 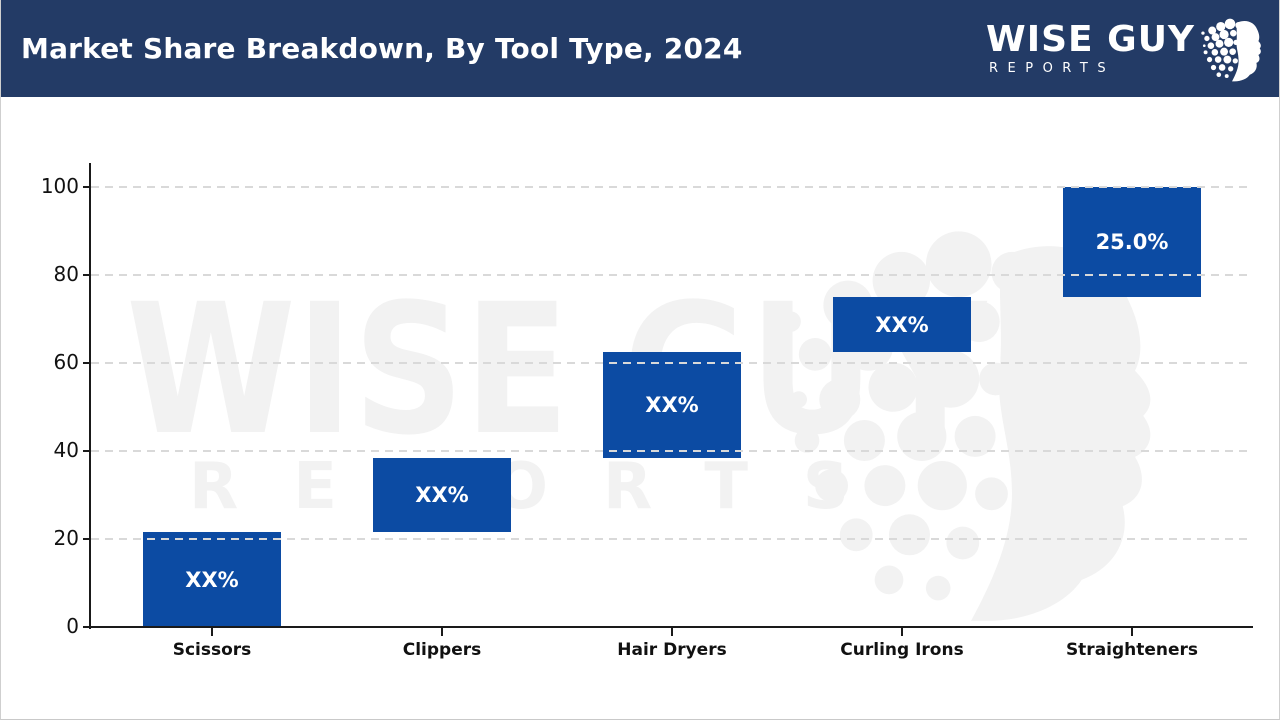 What do you see at coordinates (442, 650) in the screenshot?
I see `x-category-label: Clippers` at bounding box center [442, 650].